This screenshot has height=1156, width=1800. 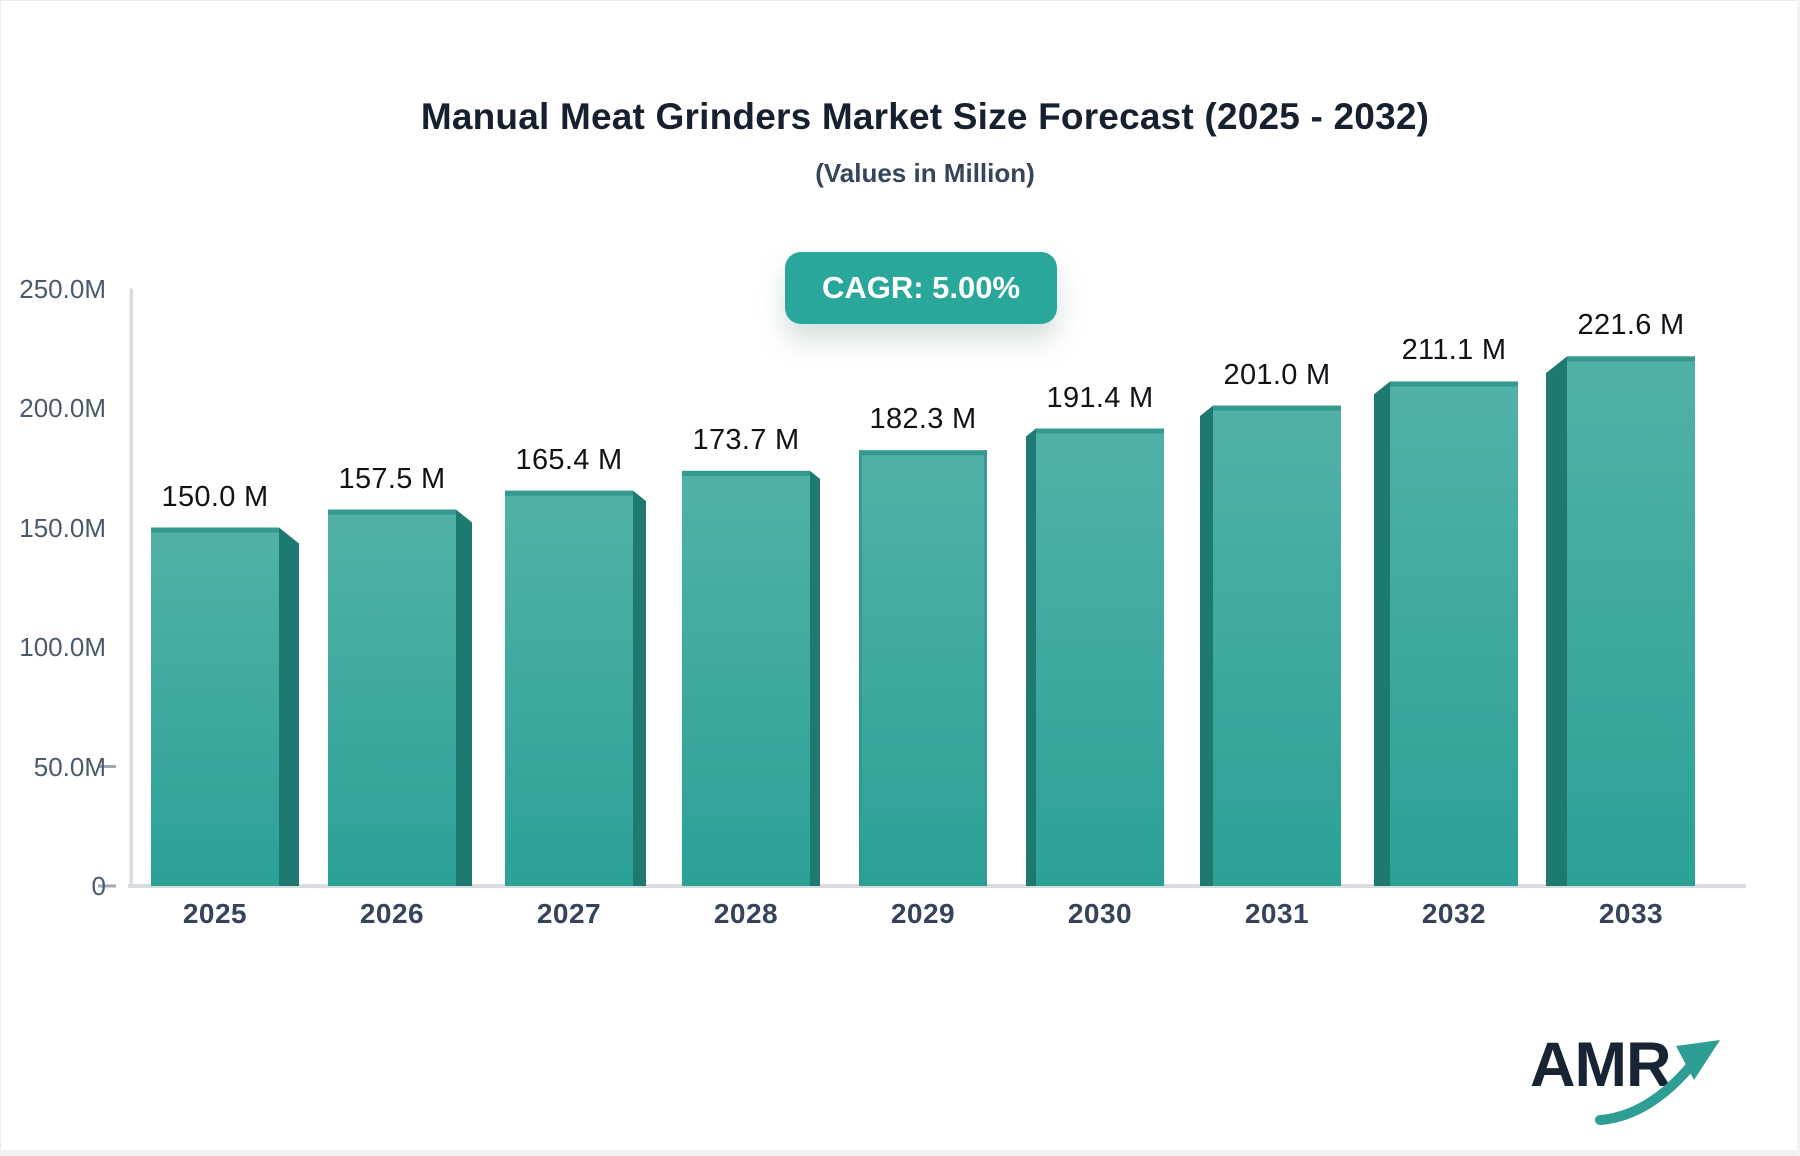 I want to click on x-axis-label: 2032, so click(x=1454, y=913).